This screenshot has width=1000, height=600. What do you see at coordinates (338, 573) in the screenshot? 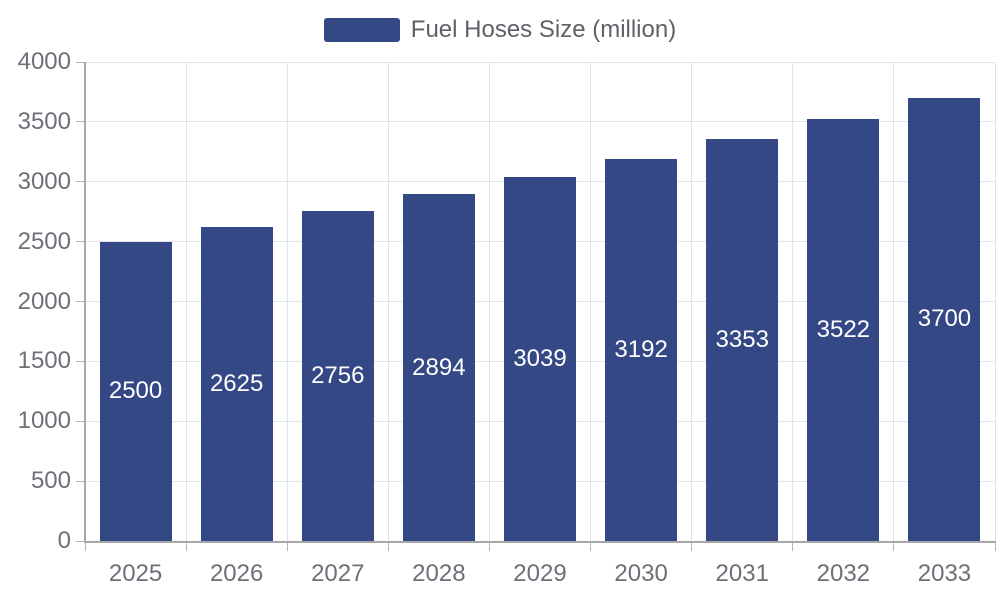
I see `x-axis-tick-label: 2027` at bounding box center [338, 573].